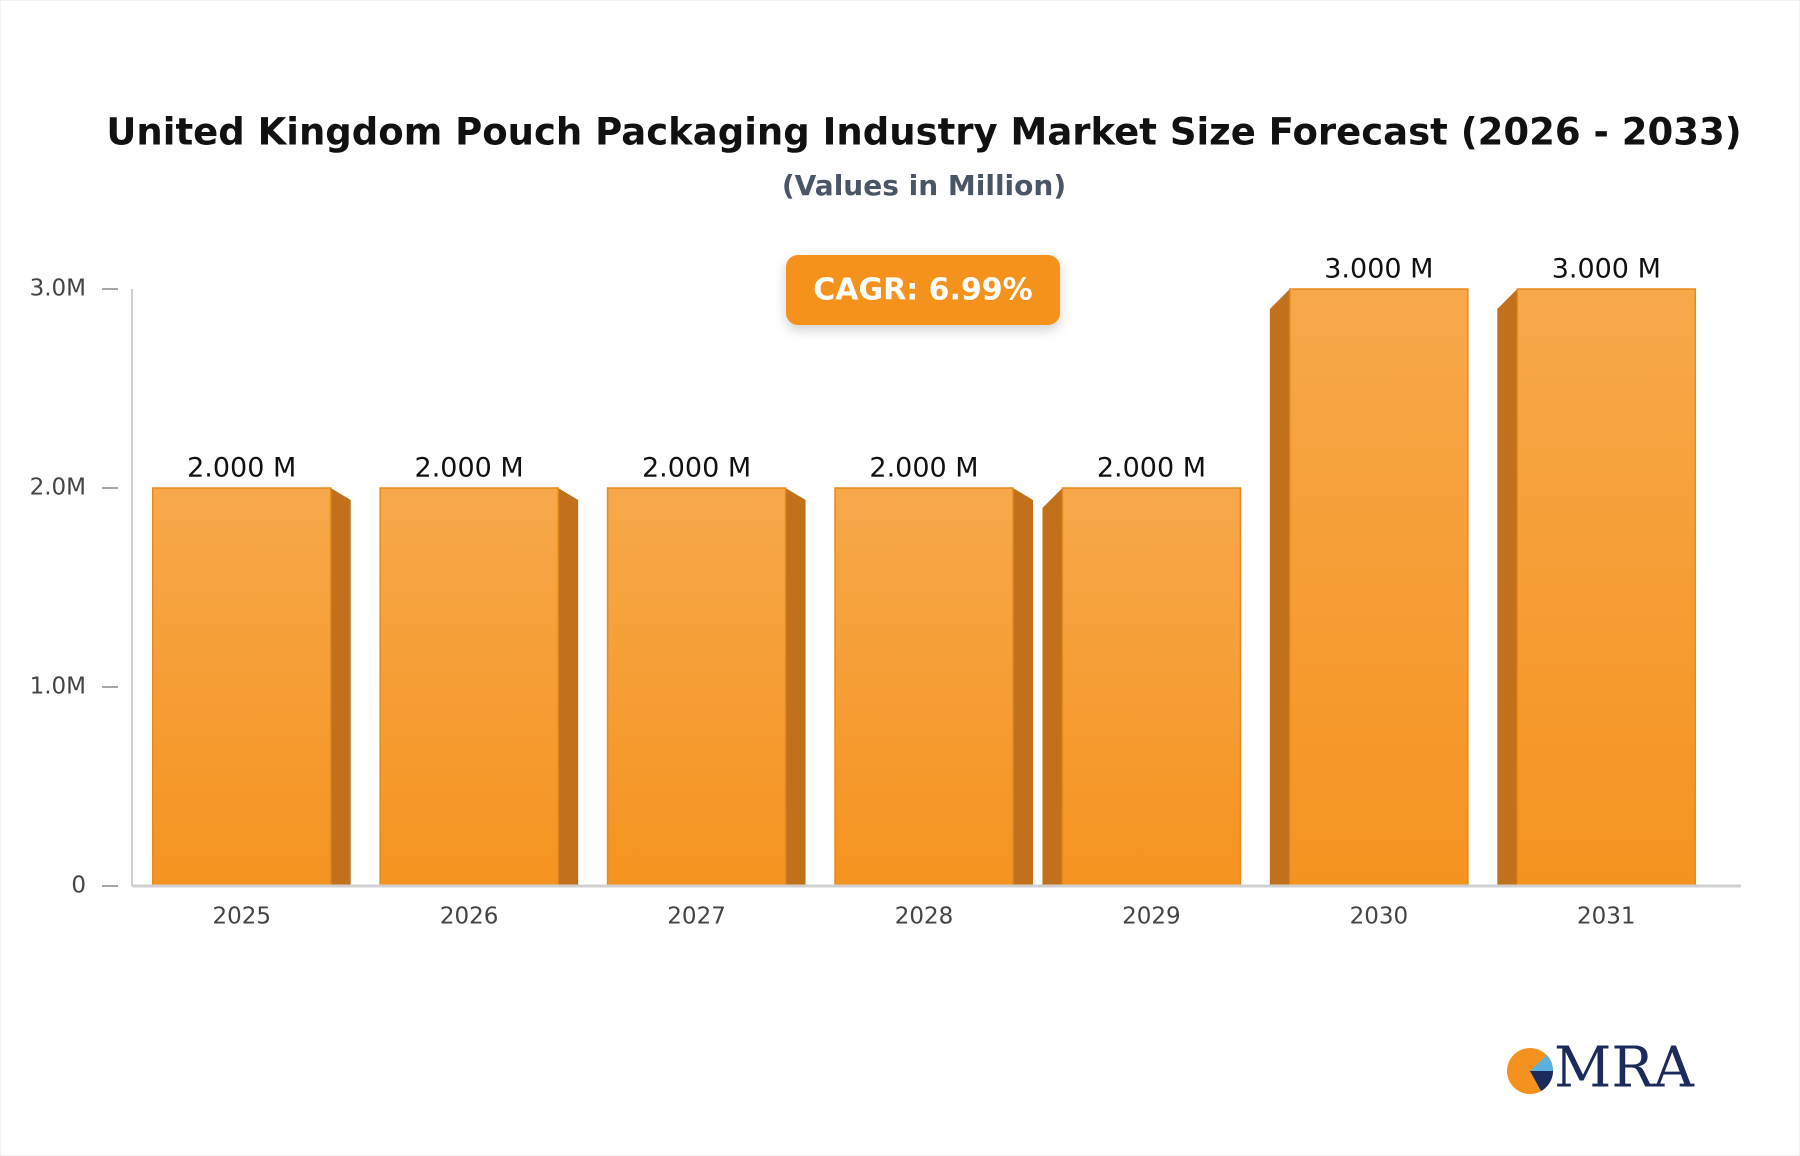 The image size is (1800, 1156). Describe the element at coordinates (924, 185) in the screenshot. I see `chart-subtitle: (Values in Million)` at that location.